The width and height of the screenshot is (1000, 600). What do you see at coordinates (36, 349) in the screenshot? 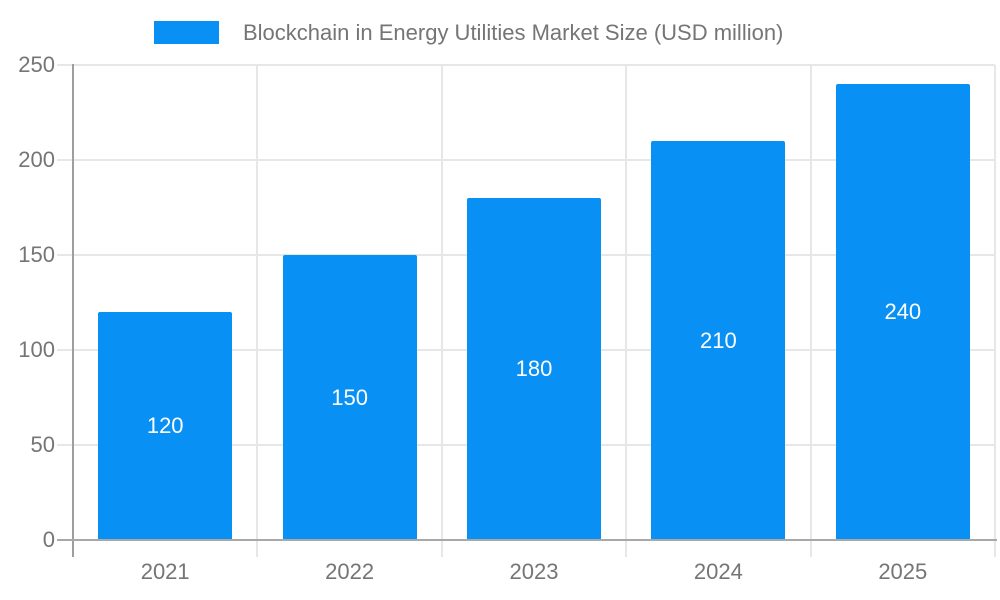
I see `y-axis-tick-label: 100` at bounding box center [36, 349].